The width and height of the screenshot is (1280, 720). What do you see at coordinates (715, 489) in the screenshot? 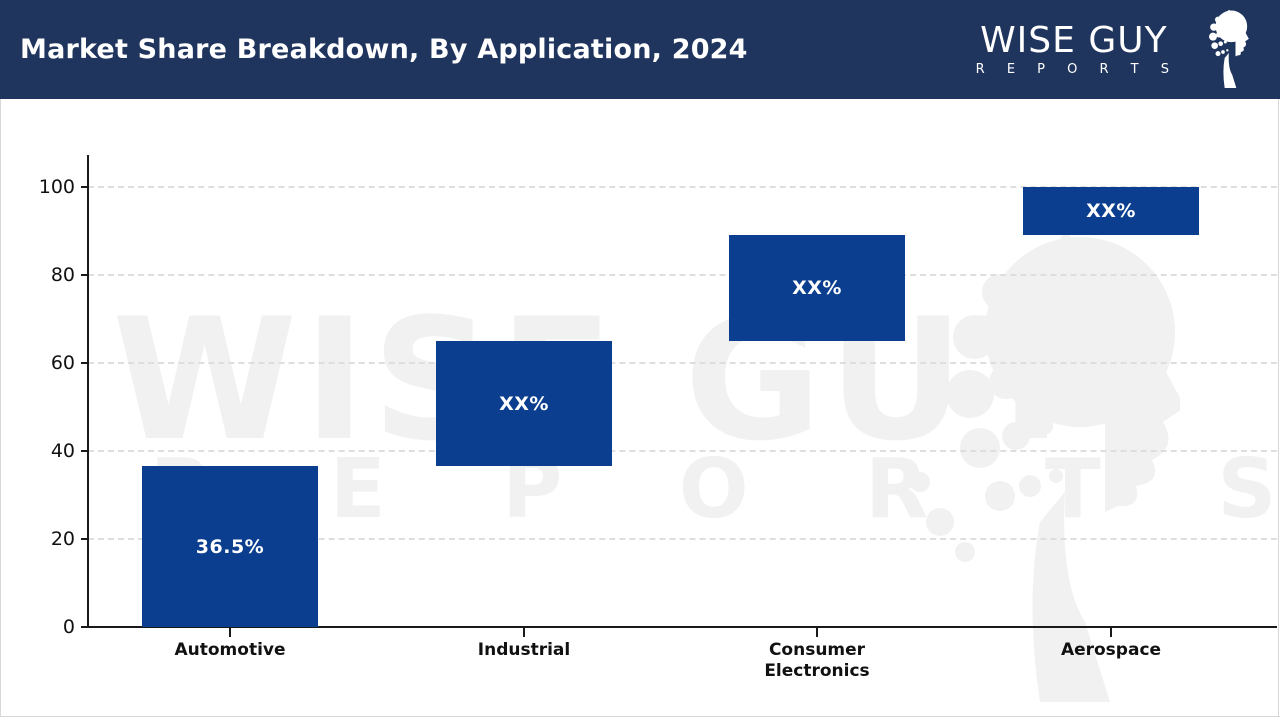
I see `watermark-subtitle: R E P O R T S` at bounding box center [715, 489].